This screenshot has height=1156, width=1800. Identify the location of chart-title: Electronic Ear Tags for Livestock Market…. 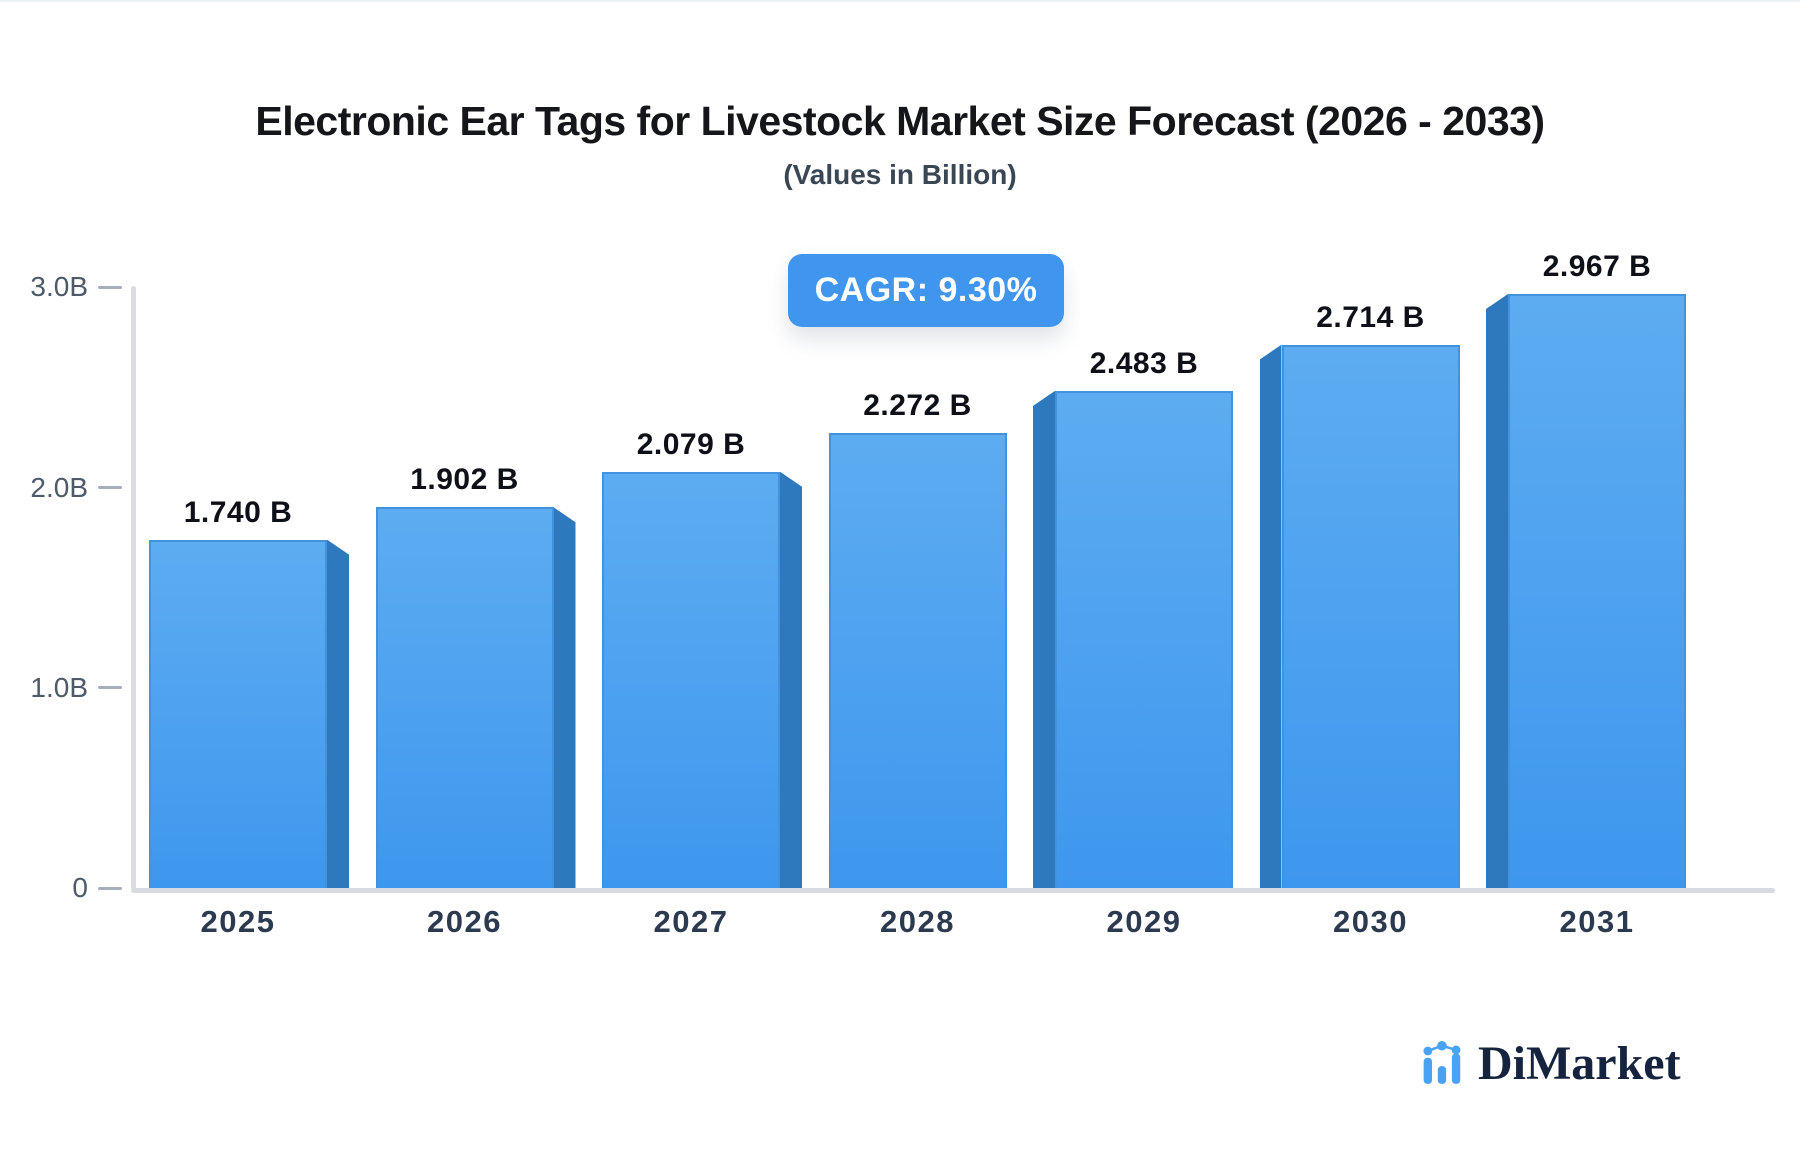
(900, 121).